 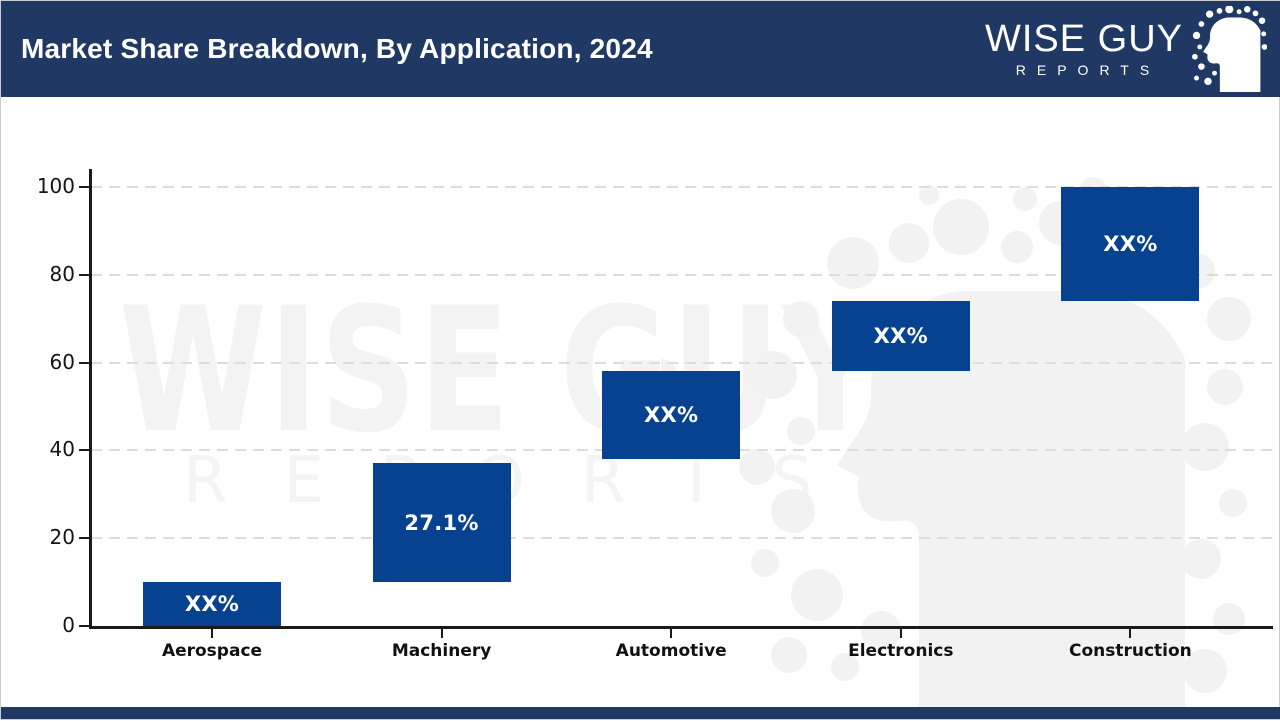 What do you see at coordinates (1229, 49) in the screenshot?
I see `wiseguy-head-icon` at bounding box center [1229, 49].